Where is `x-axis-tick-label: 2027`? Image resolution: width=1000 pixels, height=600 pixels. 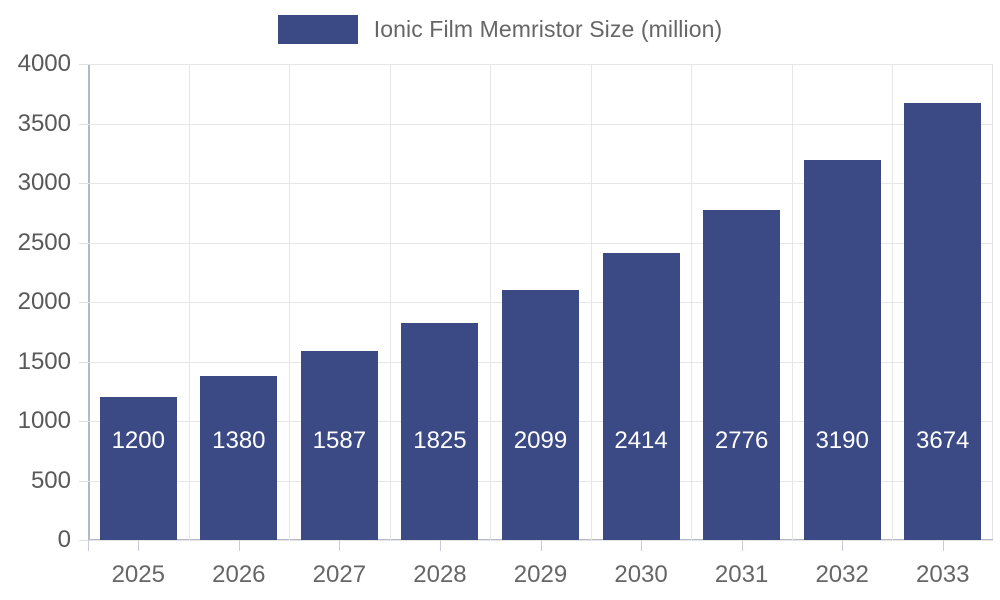
x-axis-tick-label: 2027 is located at coordinates (339, 574).